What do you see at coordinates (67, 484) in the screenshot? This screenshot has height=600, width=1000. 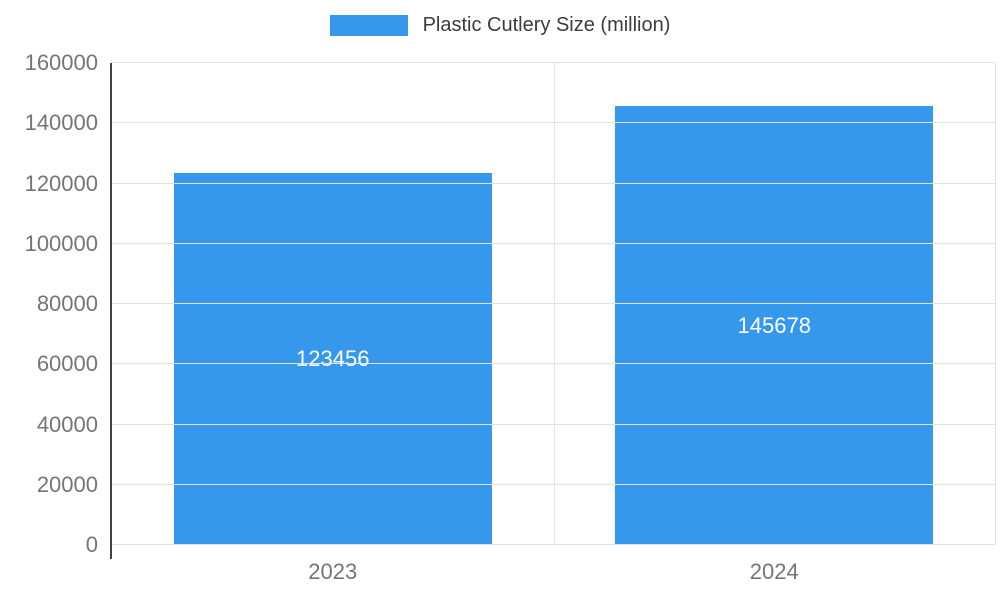 I see `y-axis-tick-label: 20000` at bounding box center [67, 484].